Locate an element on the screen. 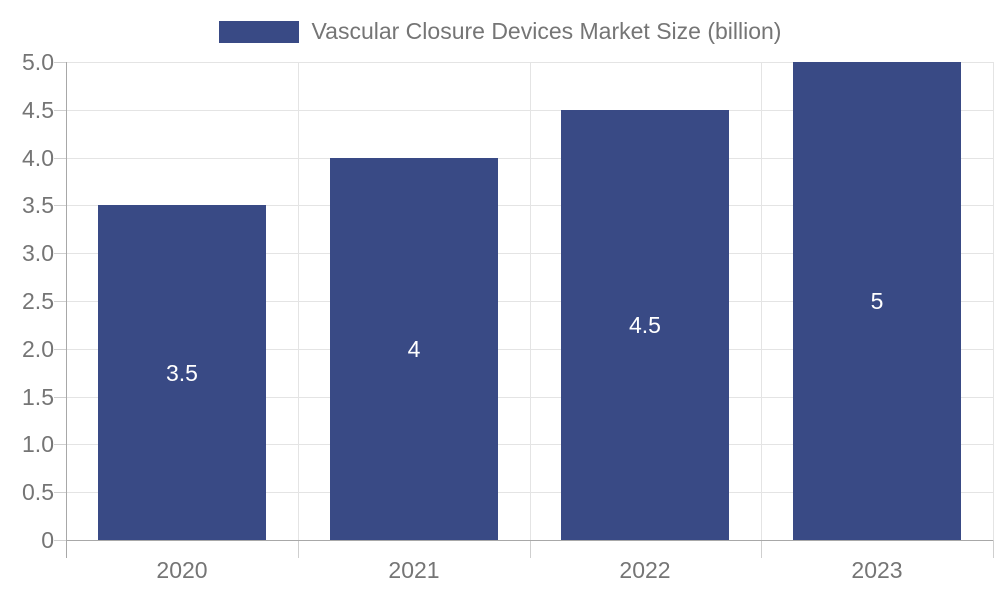 The image size is (1000, 600). bar-2023 is located at coordinates (877, 301).